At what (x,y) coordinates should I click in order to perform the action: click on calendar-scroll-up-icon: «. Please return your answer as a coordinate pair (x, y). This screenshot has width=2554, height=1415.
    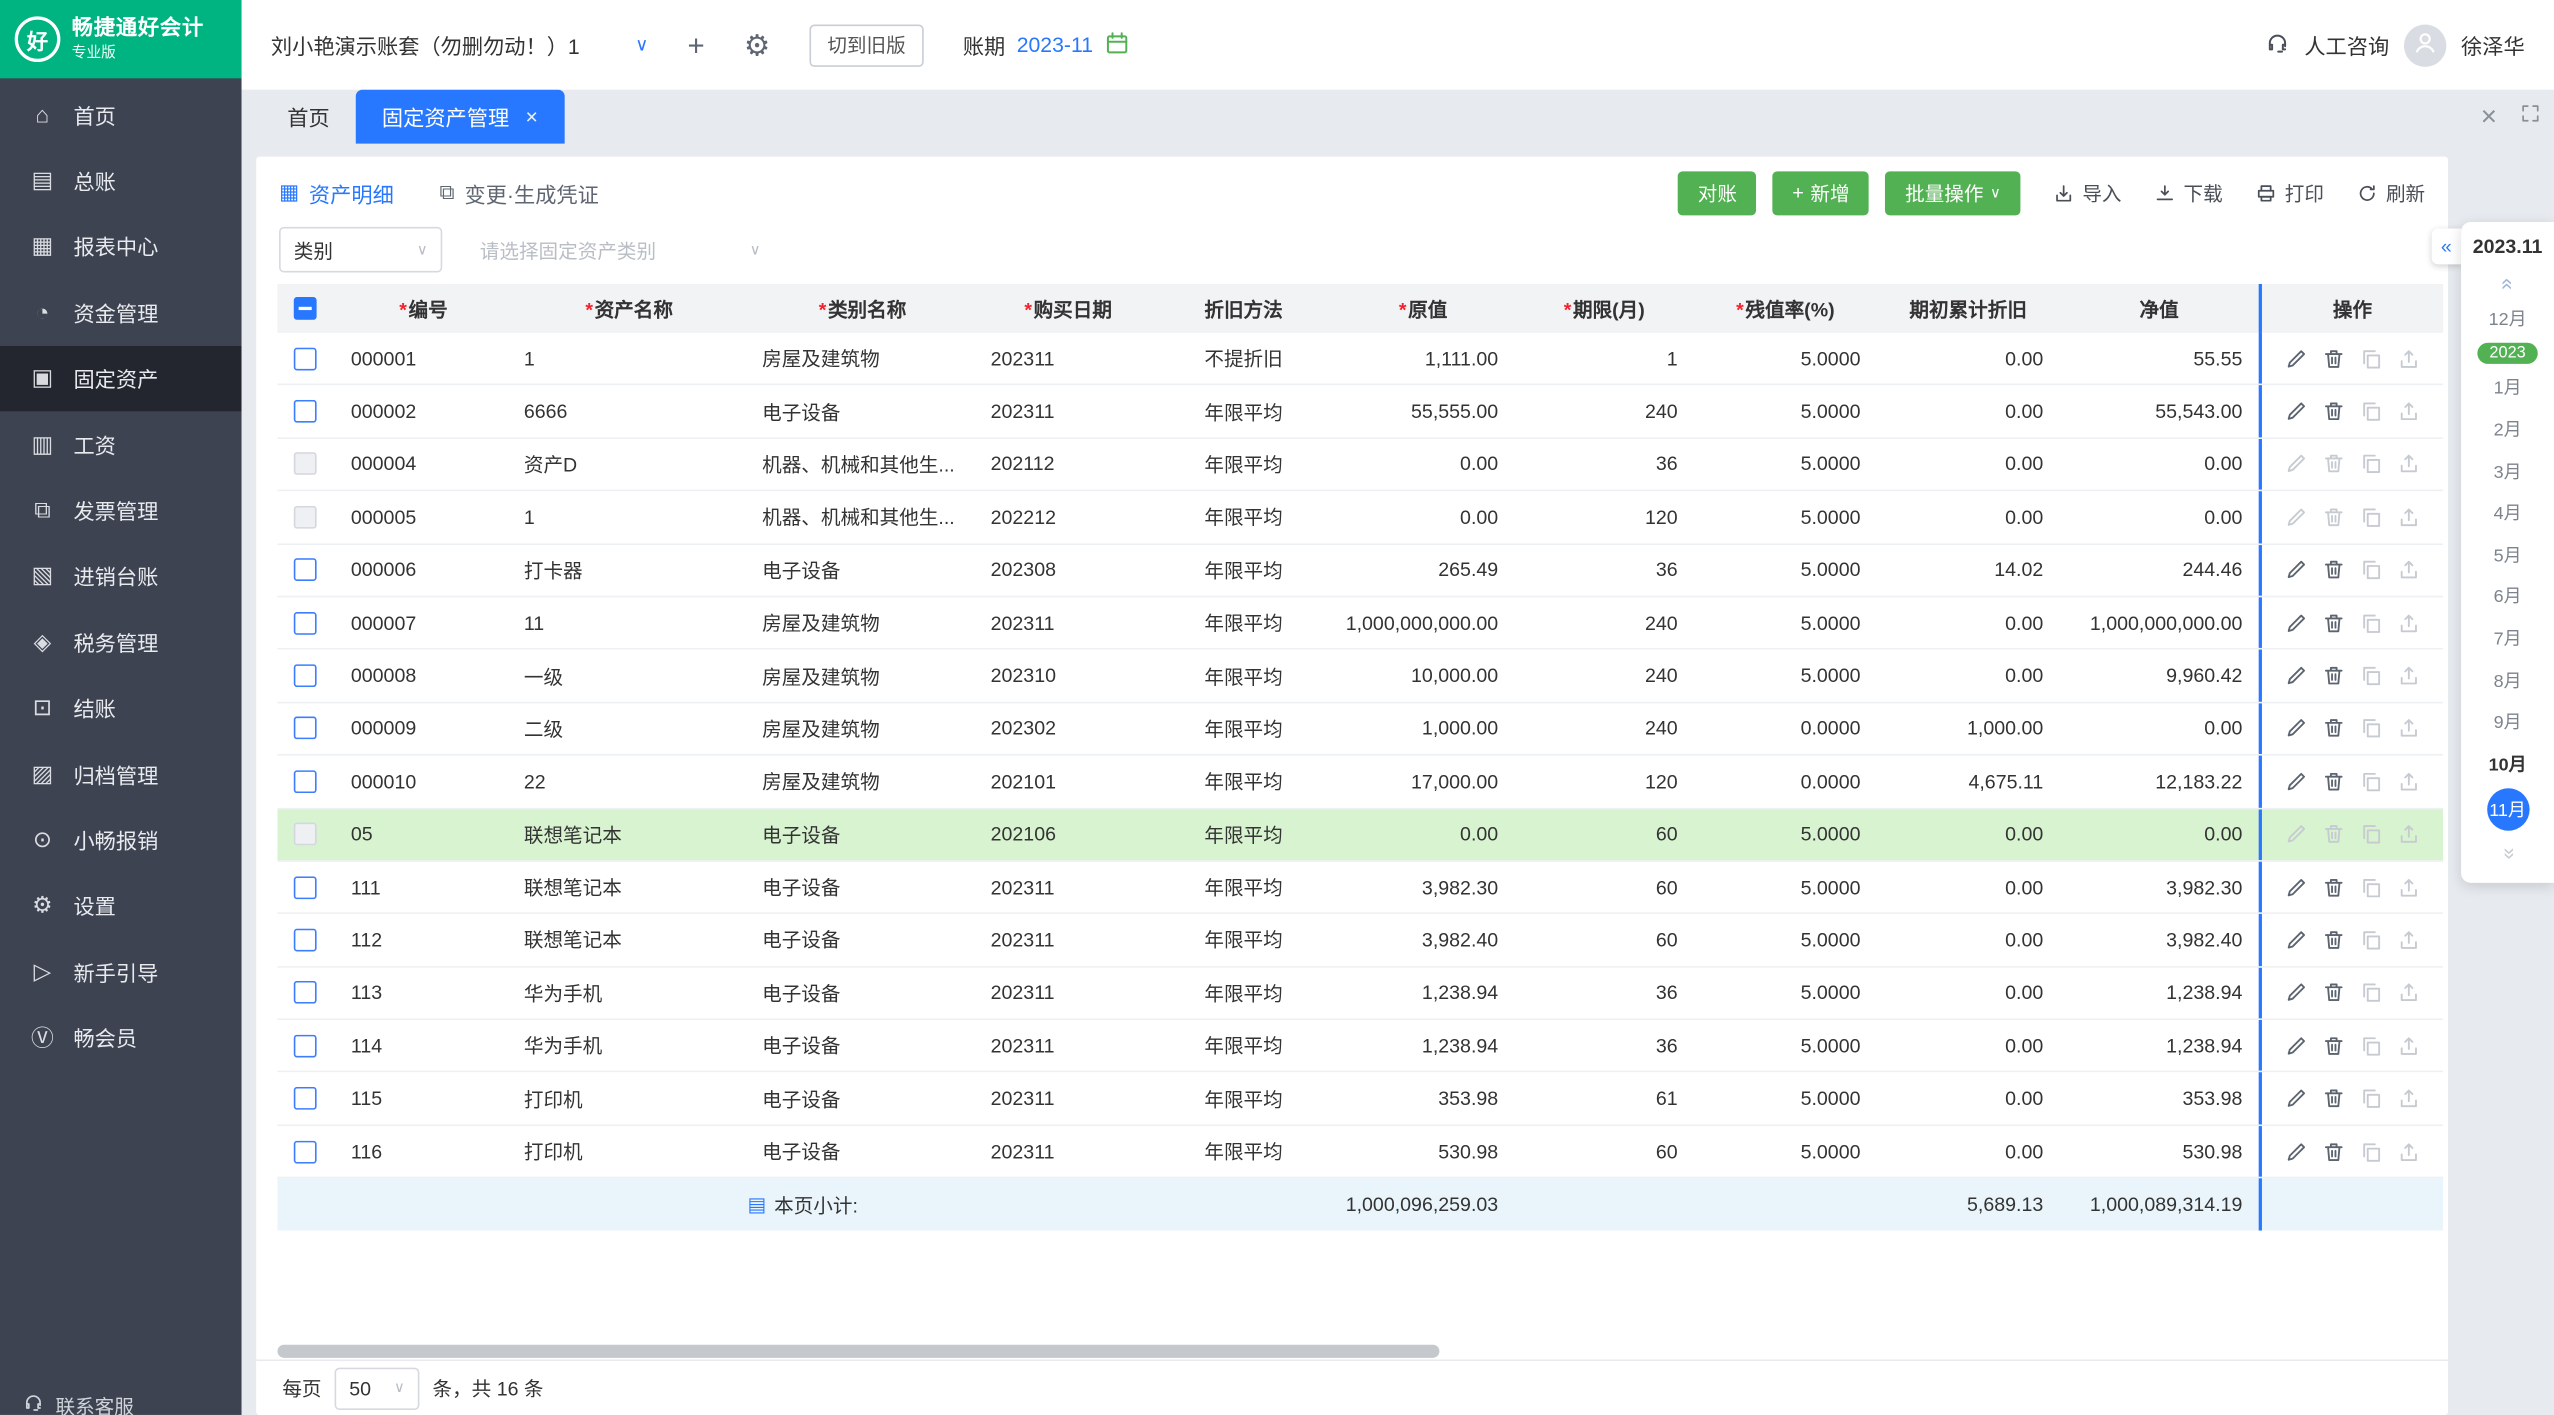
    Looking at the image, I should click on (2508, 284).